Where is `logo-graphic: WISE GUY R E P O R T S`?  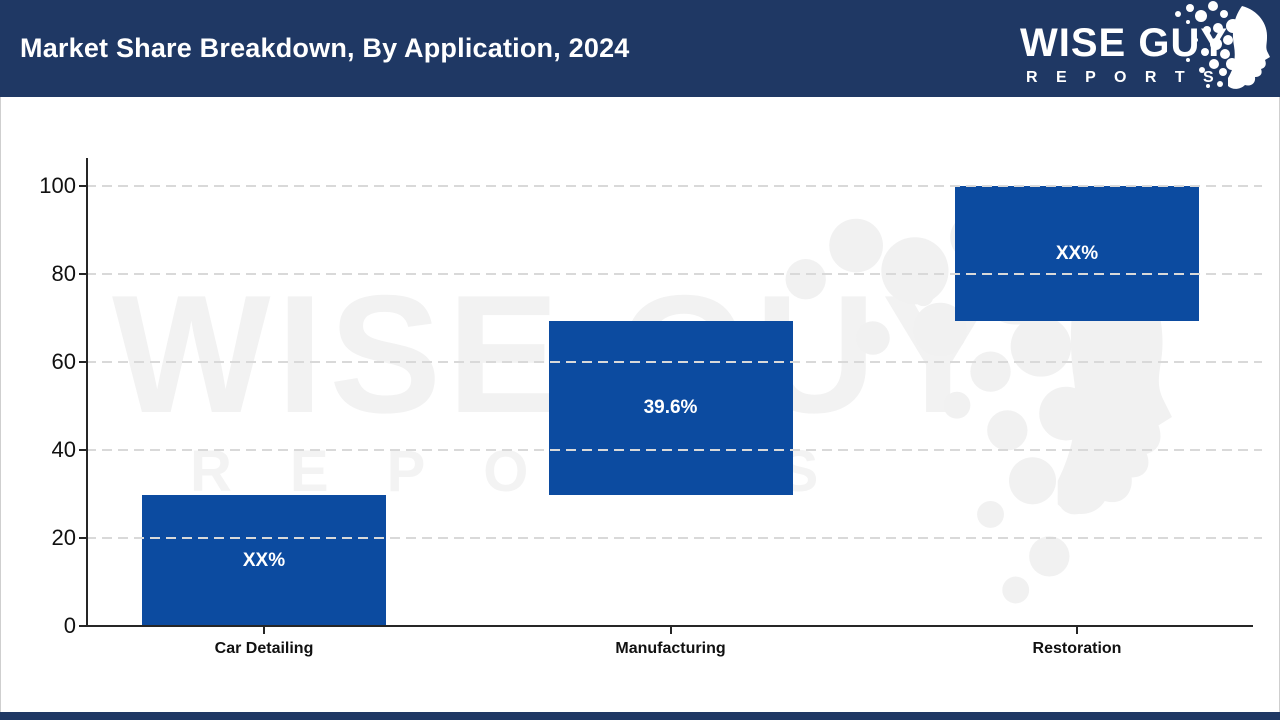
logo-graphic: WISE GUY R E P O R T S is located at coordinates (1145, 45).